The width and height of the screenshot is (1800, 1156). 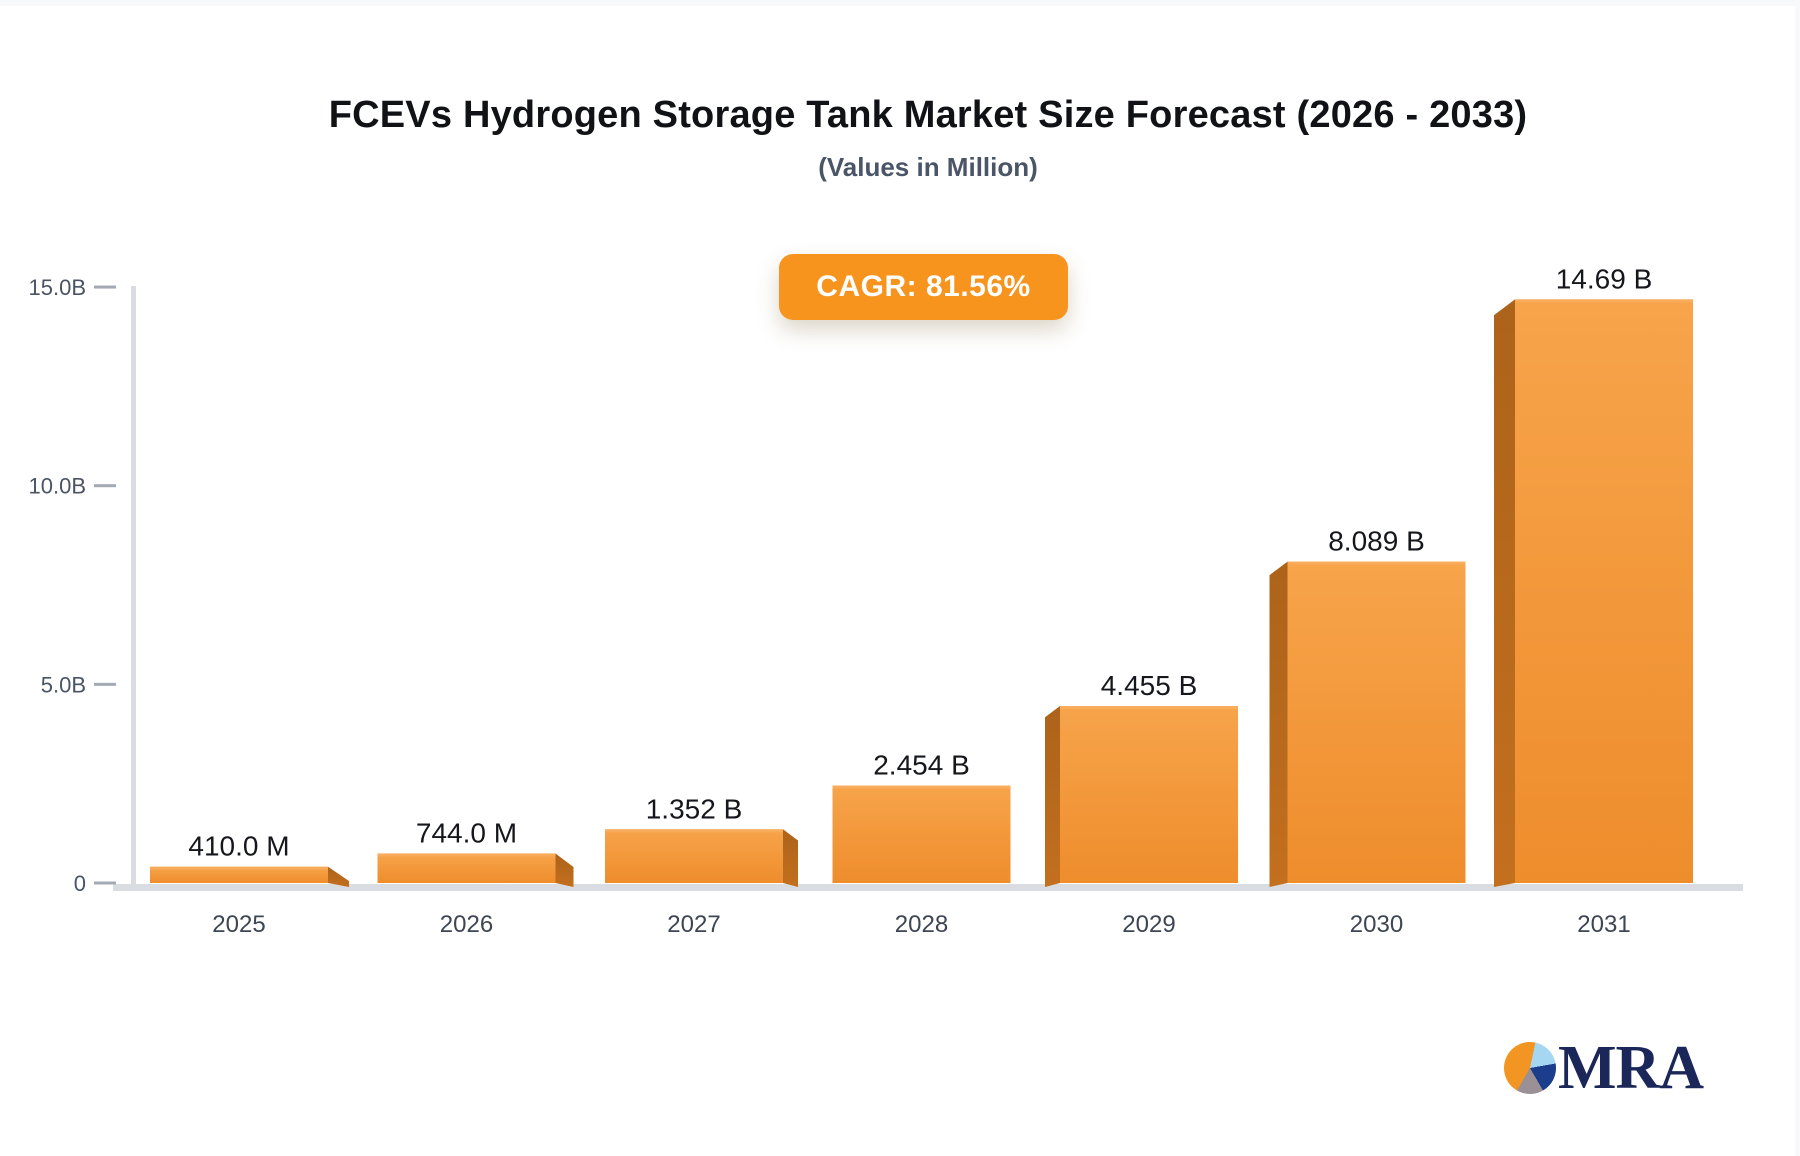 I want to click on x-axis-label: 2028, so click(x=921, y=924).